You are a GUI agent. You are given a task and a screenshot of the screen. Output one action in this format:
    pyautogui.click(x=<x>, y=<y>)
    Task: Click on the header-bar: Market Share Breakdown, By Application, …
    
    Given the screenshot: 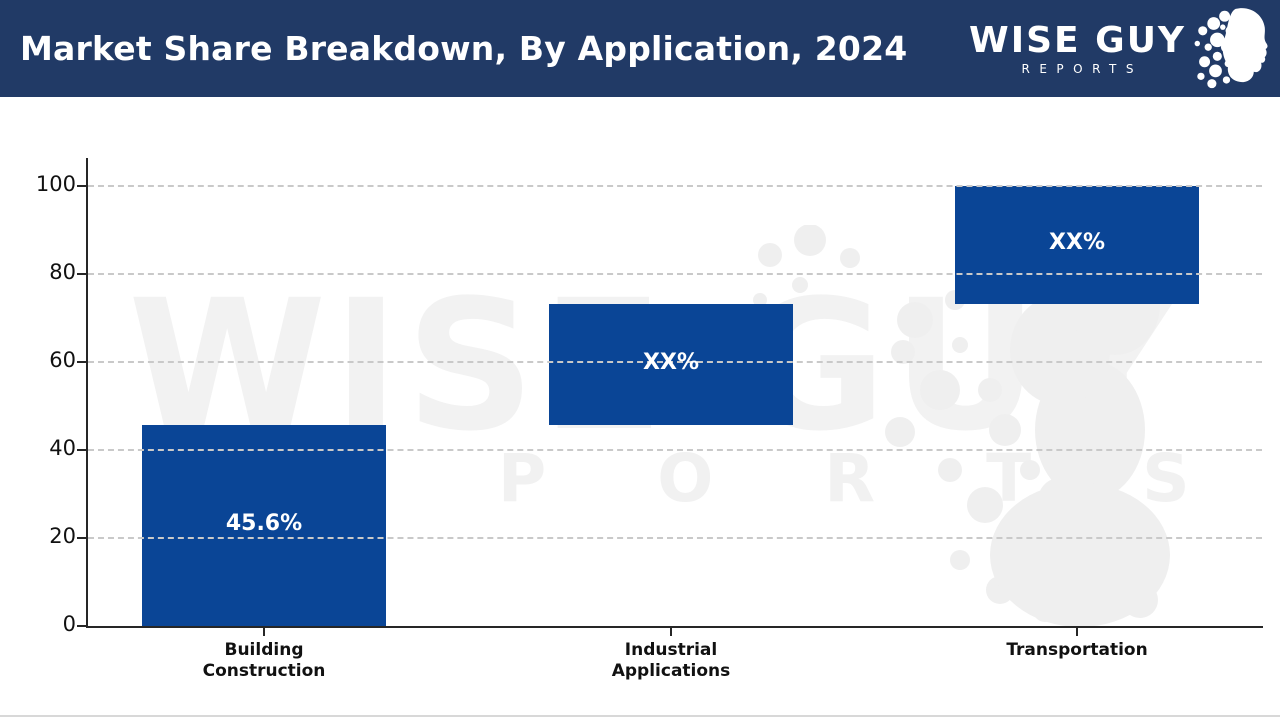 What is the action you would take?
    pyautogui.click(x=640, y=48)
    